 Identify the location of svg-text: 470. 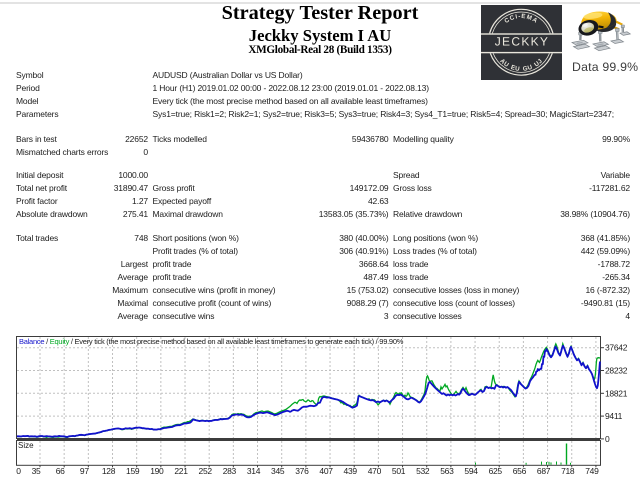
(375, 471).